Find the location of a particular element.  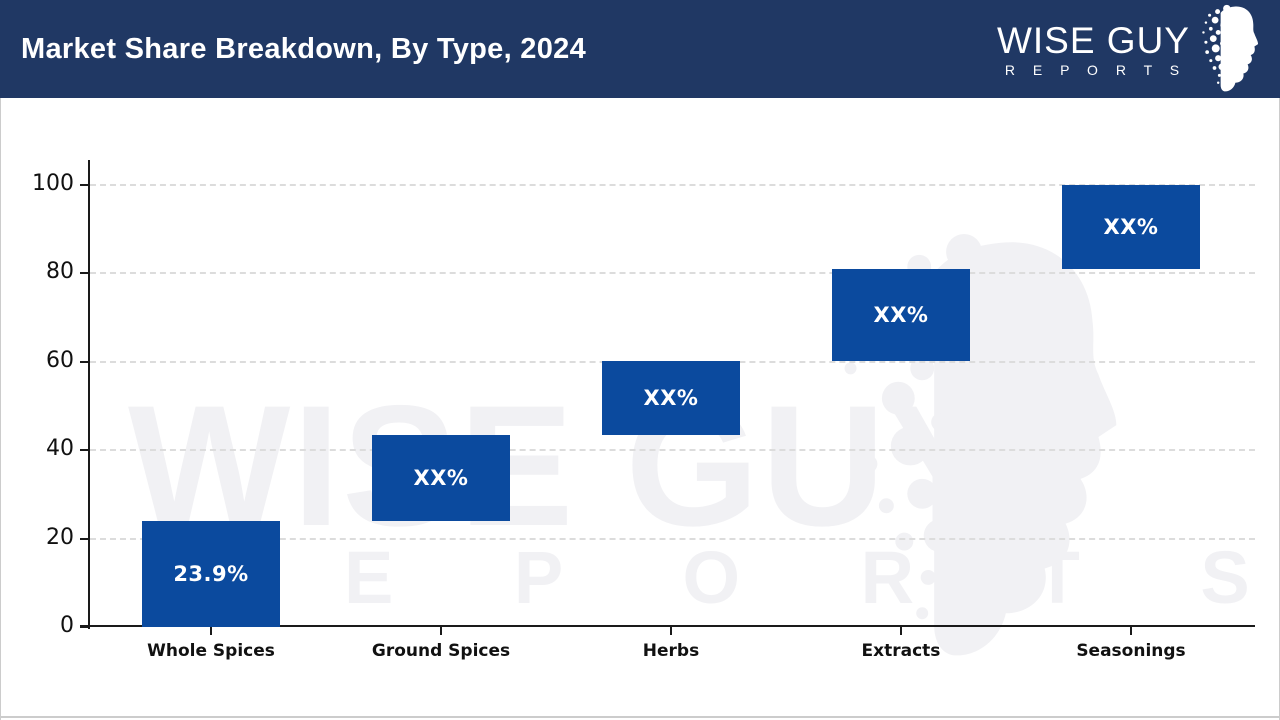

bar-seasonings: XX% is located at coordinates (1131, 227).